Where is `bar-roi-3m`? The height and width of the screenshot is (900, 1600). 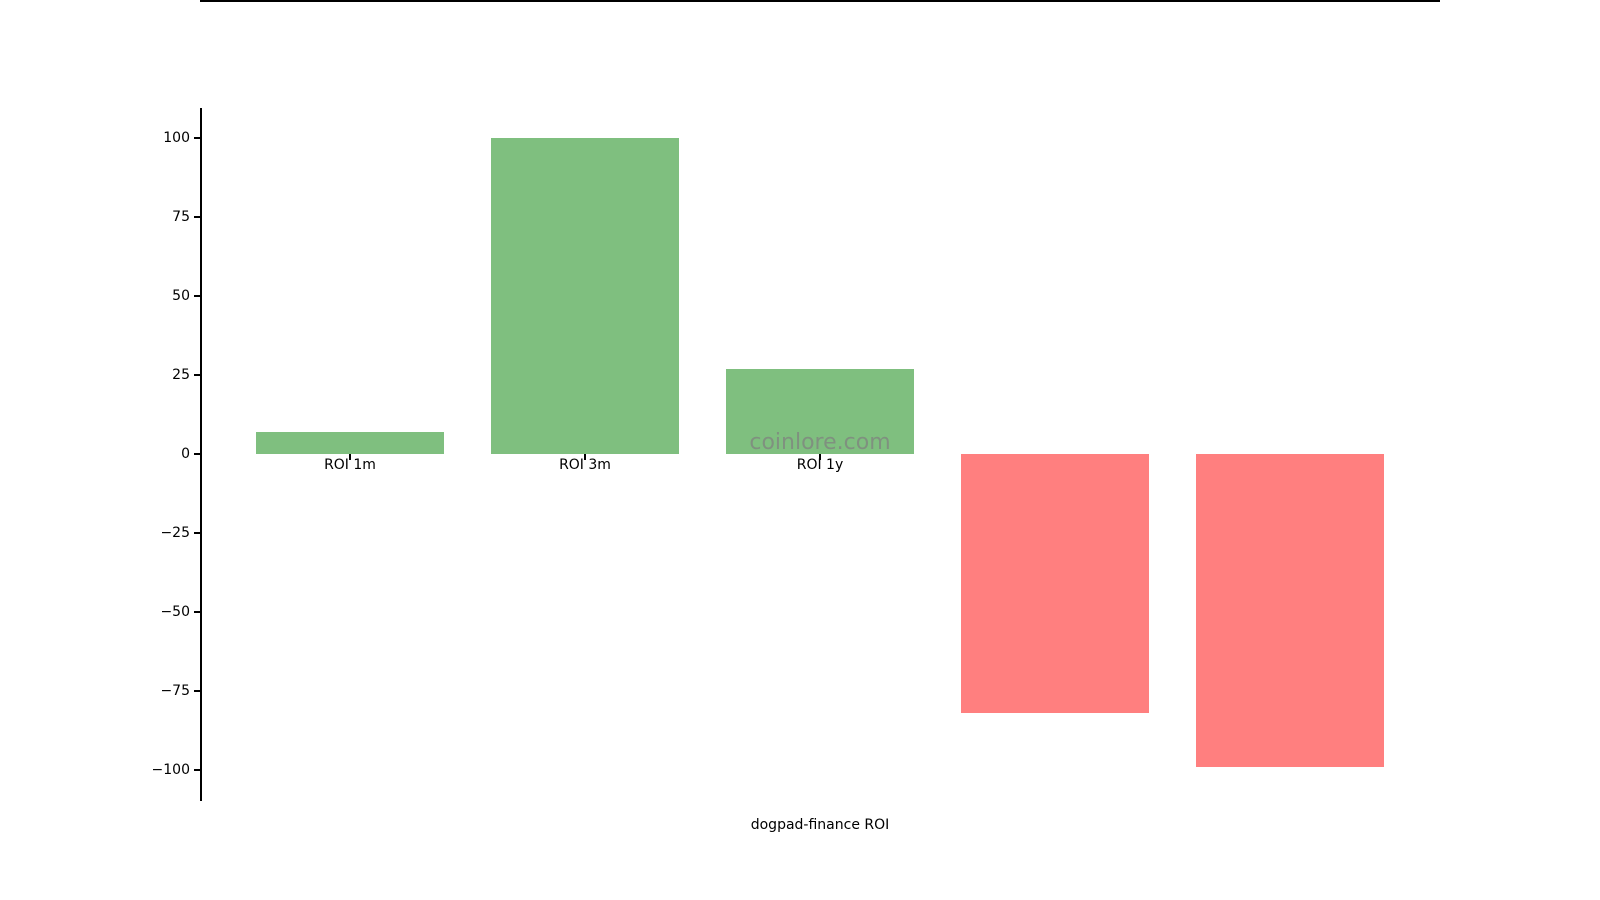 bar-roi-3m is located at coordinates (585, 296).